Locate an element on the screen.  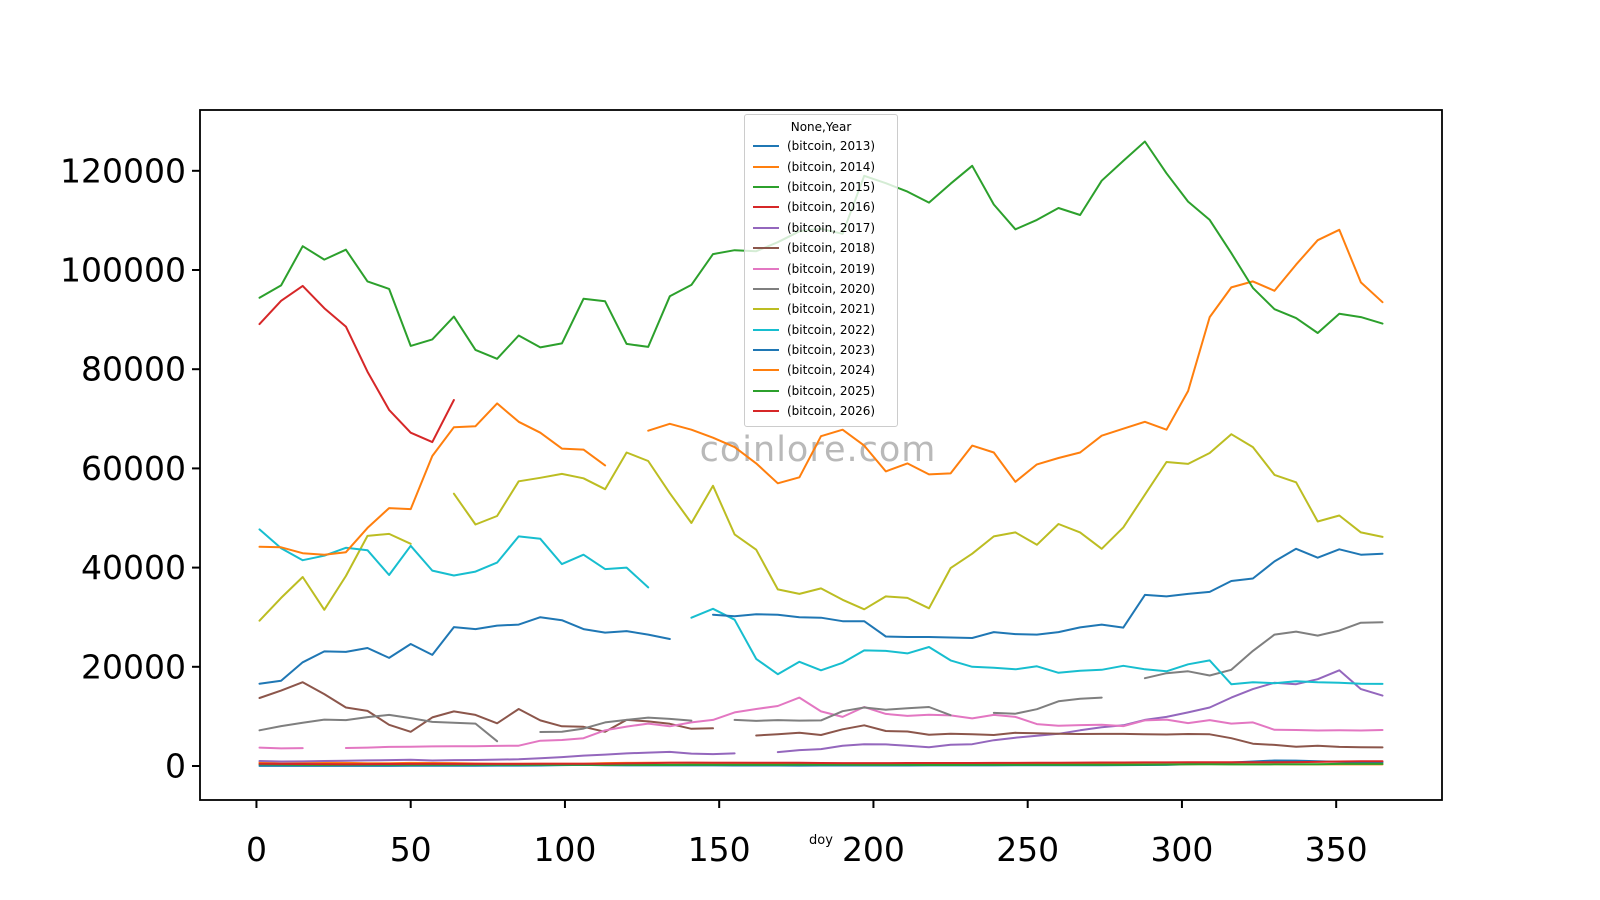
legend-entry-2019: (bitcoin, 2019) is located at coordinates (821, 268).